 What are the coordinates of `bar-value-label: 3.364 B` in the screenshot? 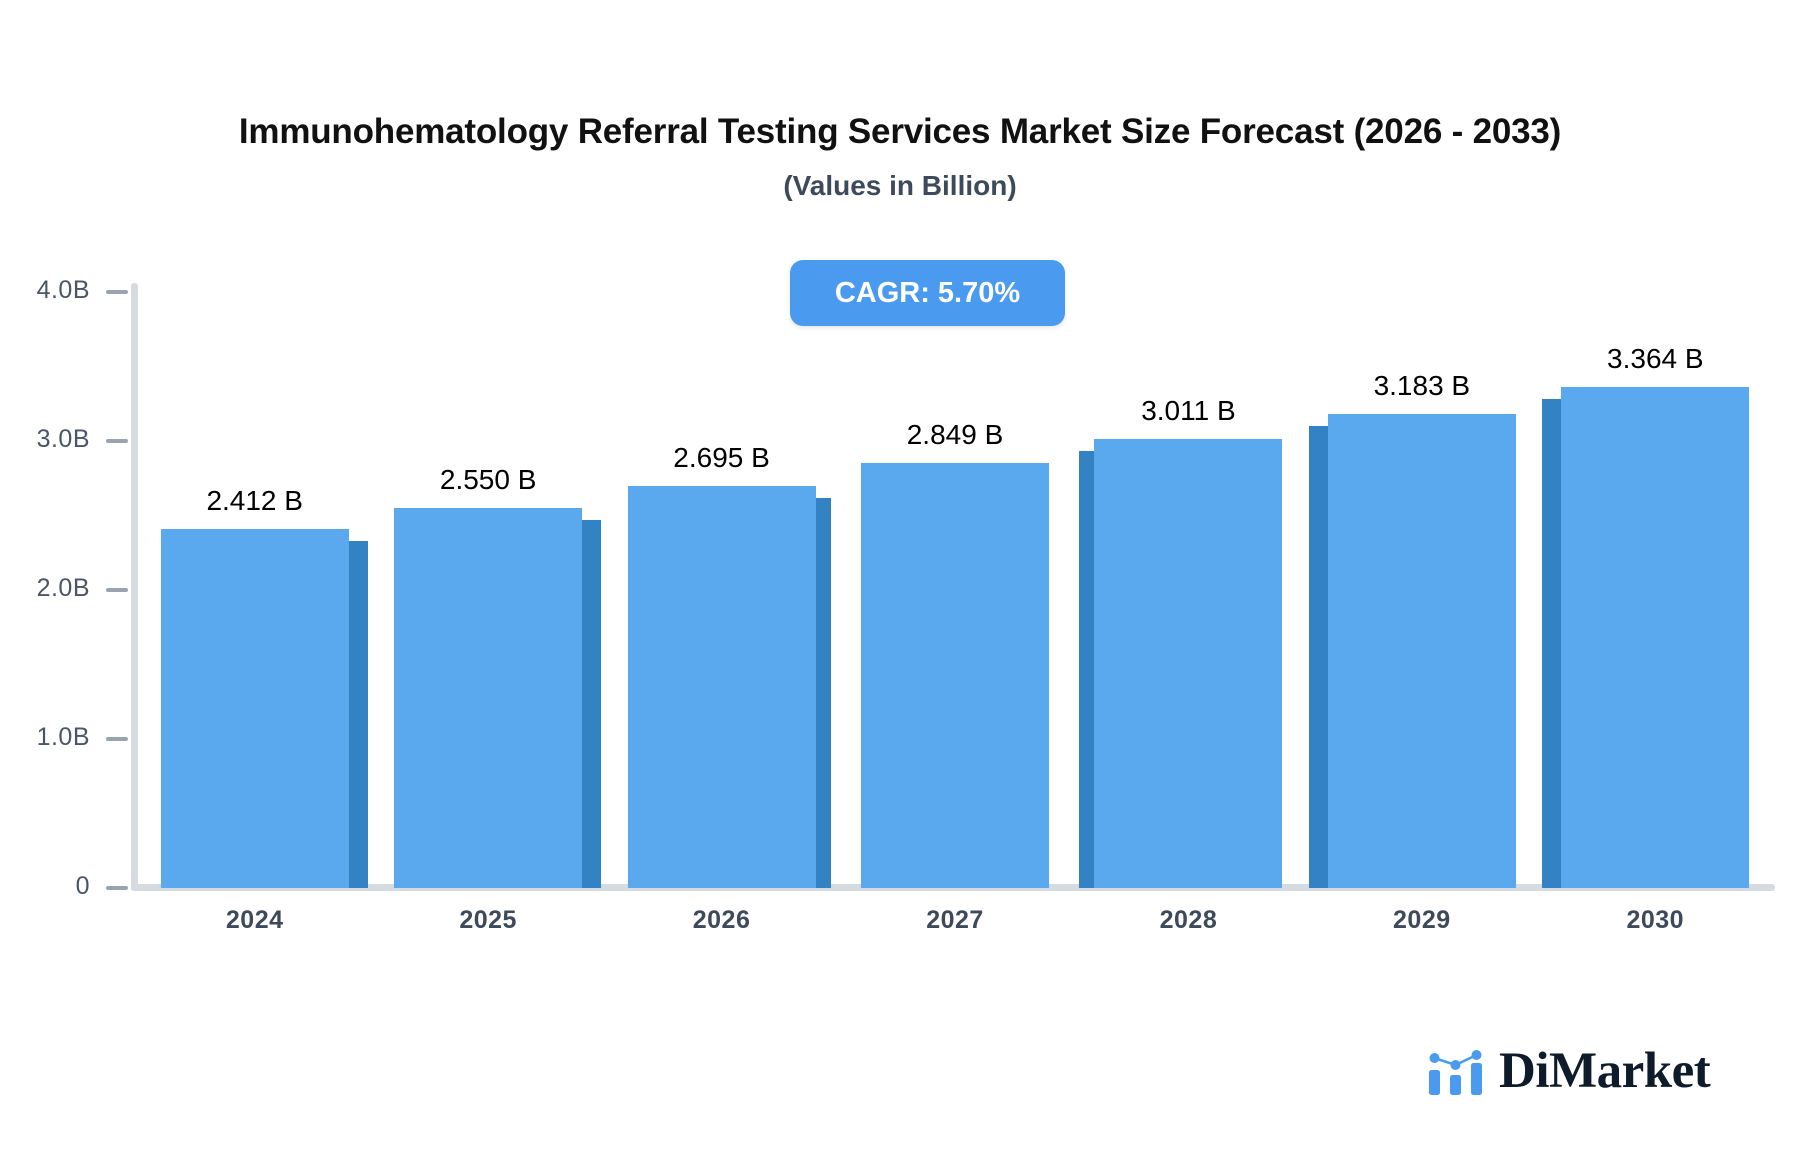 It's located at (1655, 358).